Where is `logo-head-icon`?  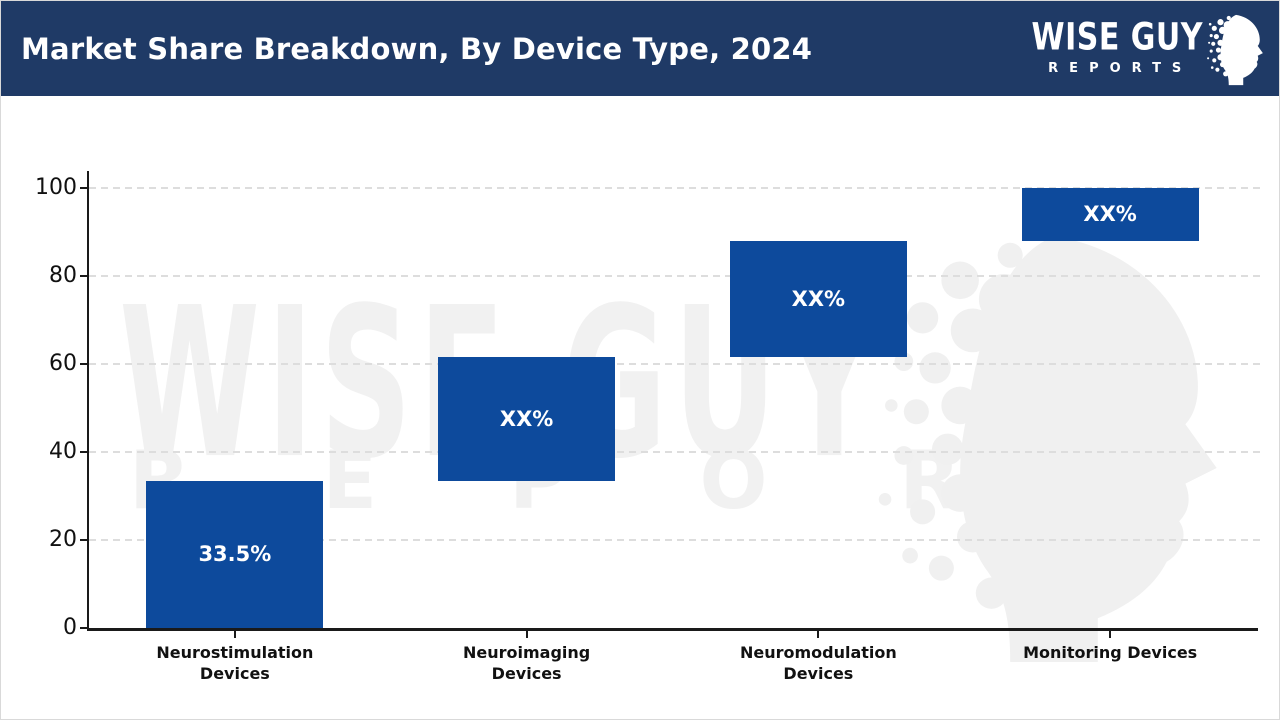 logo-head-icon is located at coordinates (1236, 49).